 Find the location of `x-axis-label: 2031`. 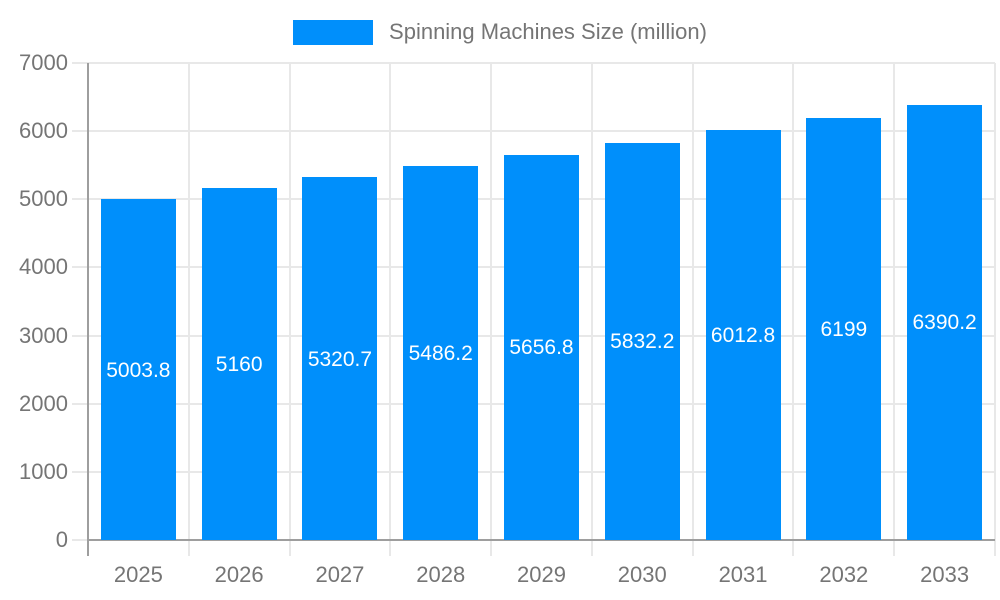

x-axis-label: 2031 is located at coordinates (743, 574).